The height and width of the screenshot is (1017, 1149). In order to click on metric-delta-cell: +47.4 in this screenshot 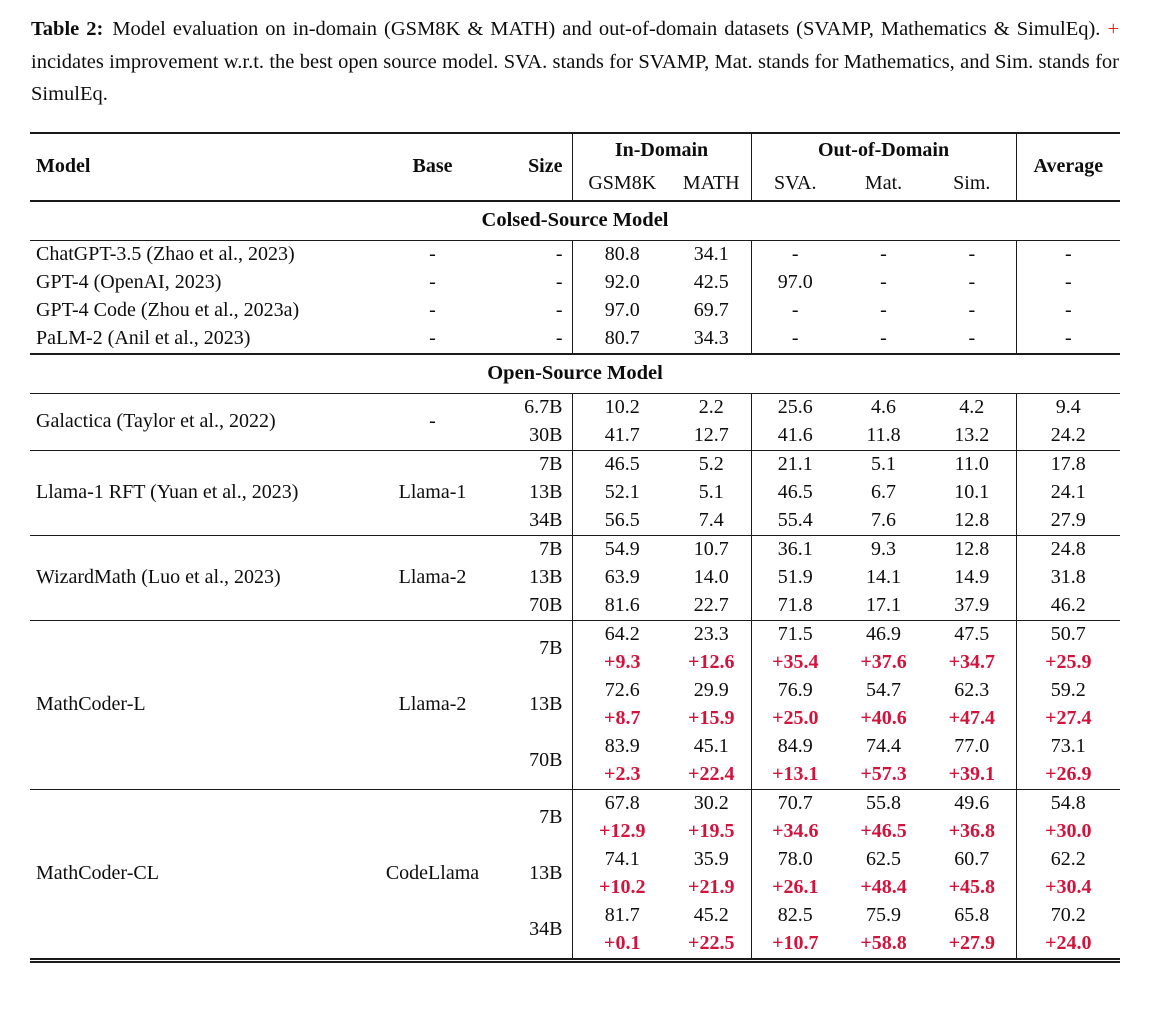, I will do `click(971, 718)`.